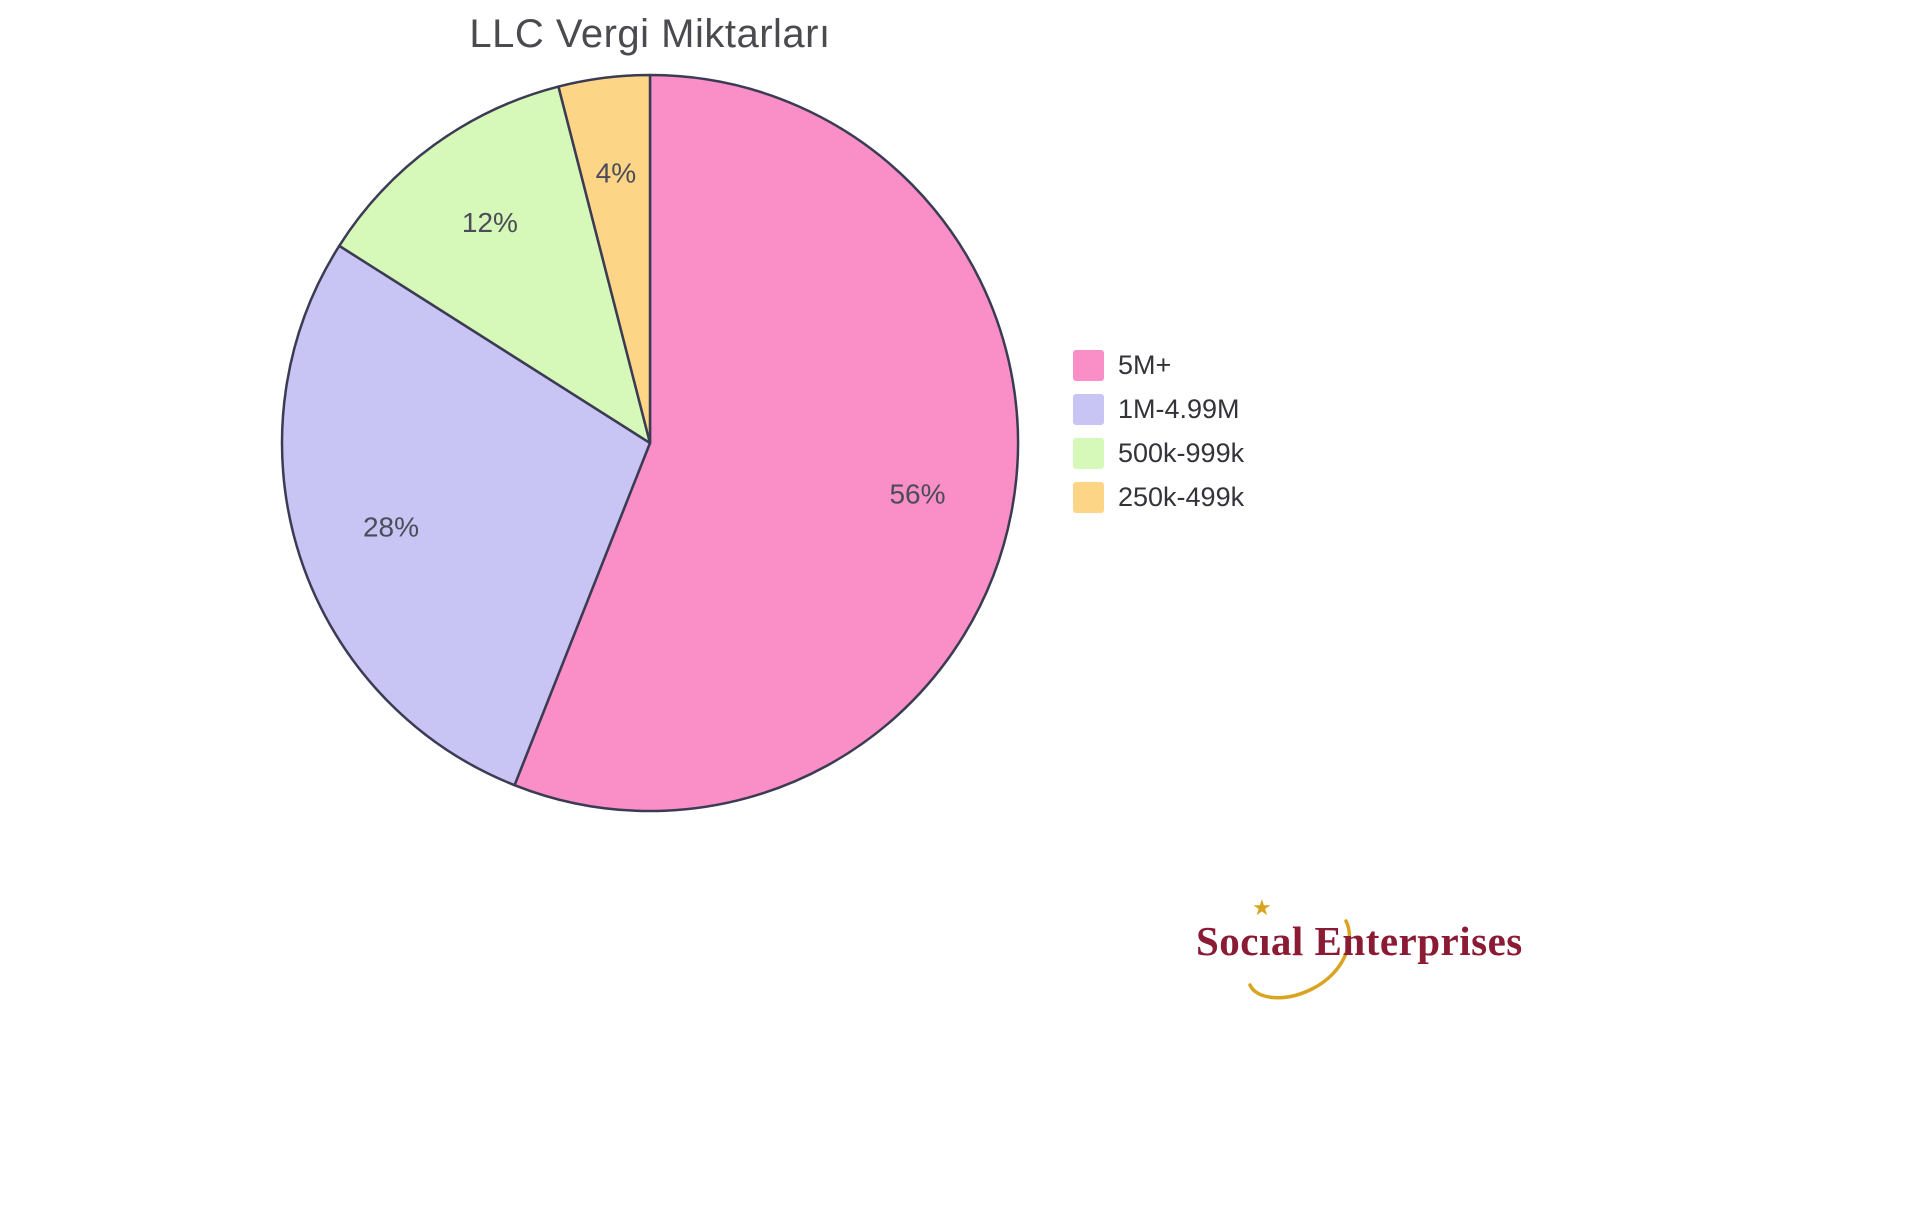 The image size is (1920, 1215). I want to click on legend-item-1m-4-99m: 1M-4.99M, so click(1158, 409).